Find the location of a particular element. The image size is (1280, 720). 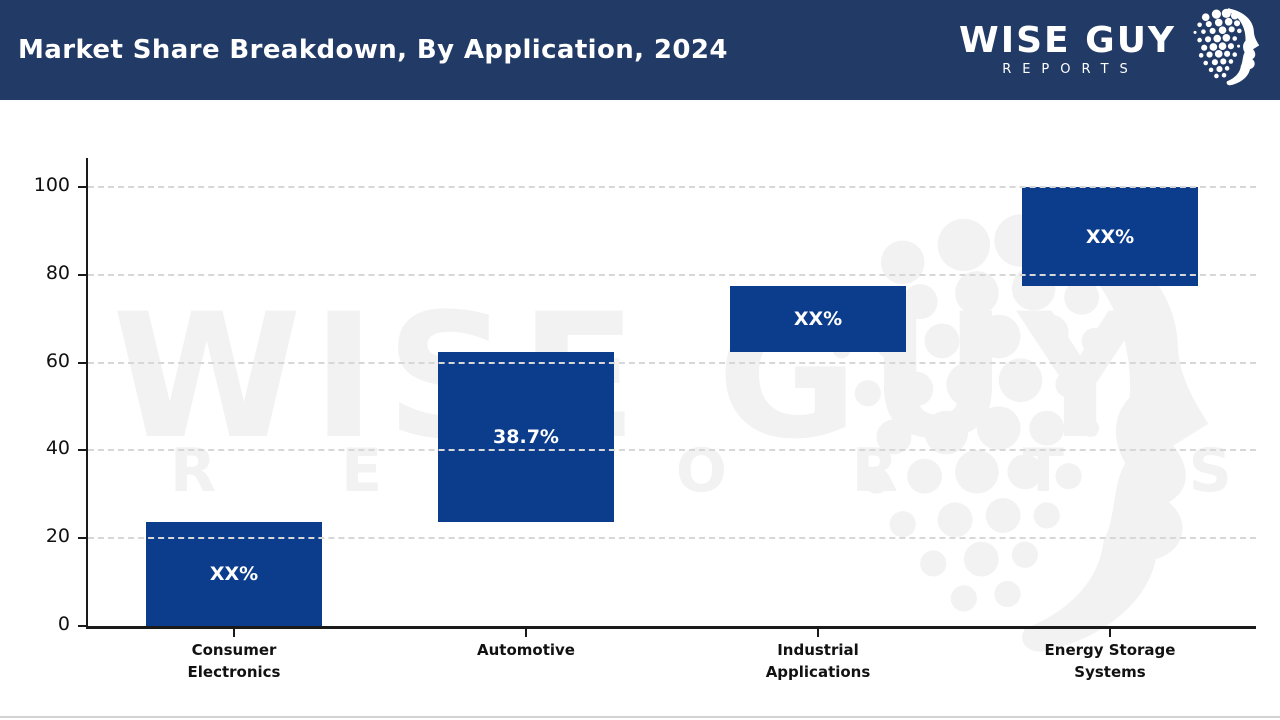

y-tick-label: 80 is located at coordinates (57, 272).